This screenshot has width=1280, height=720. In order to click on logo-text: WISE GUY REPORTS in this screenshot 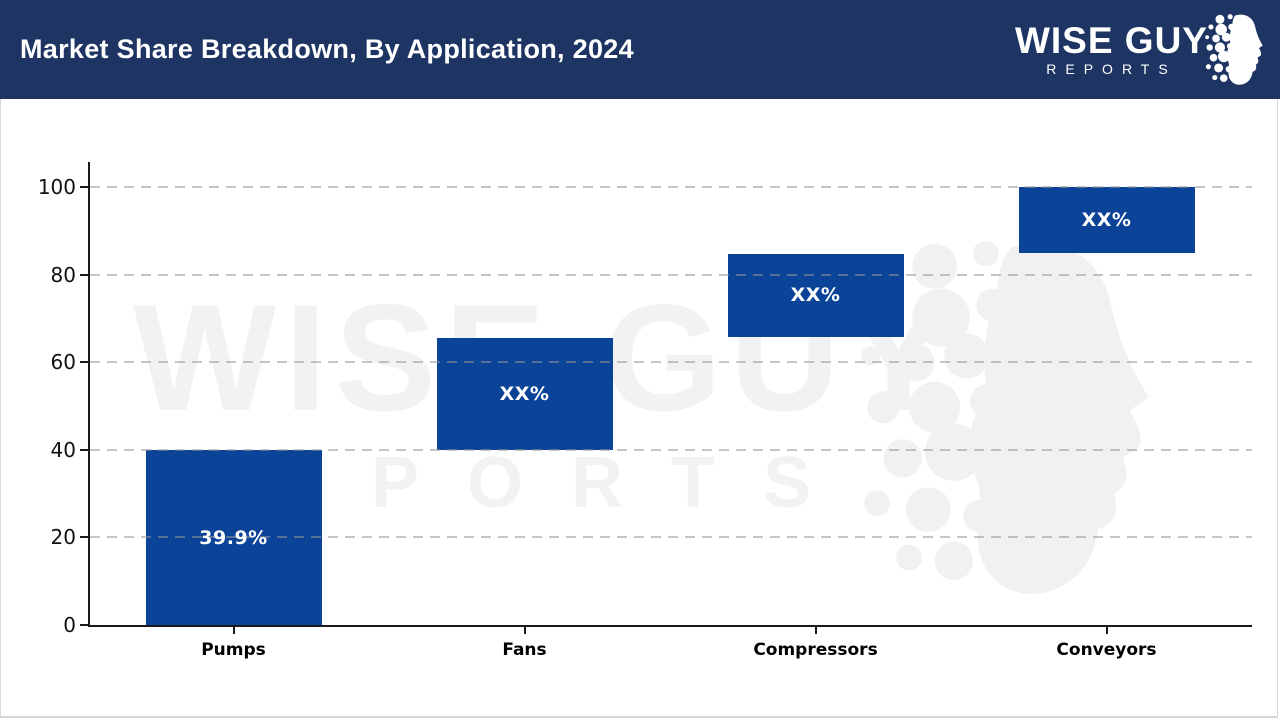, I will do `click(1111, 49)`.